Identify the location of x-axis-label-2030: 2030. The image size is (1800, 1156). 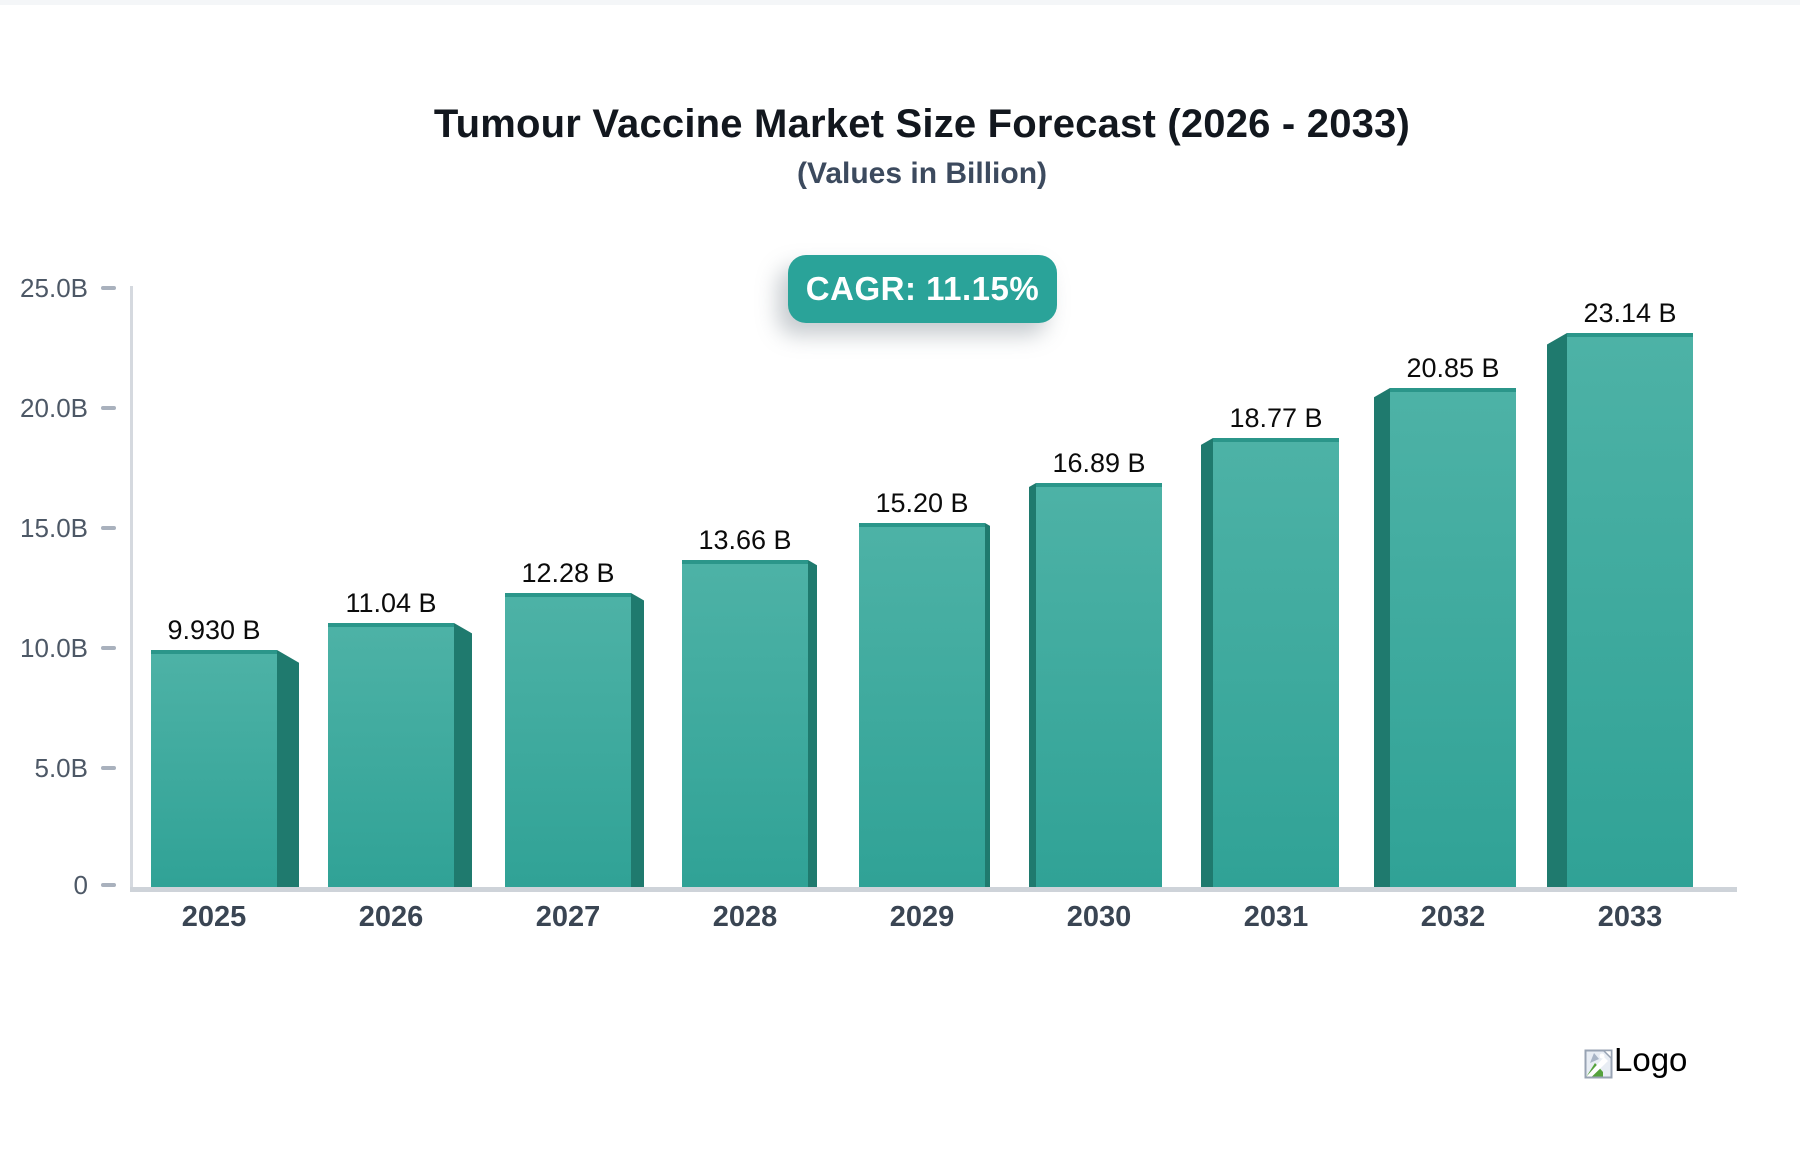
(1099, 917).